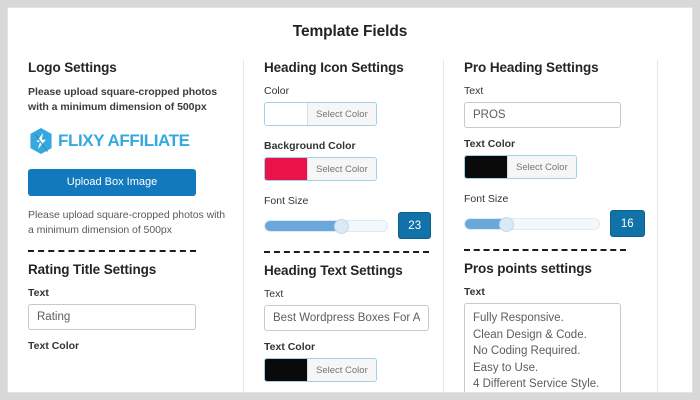 This screenshot has height=400, width=700. Describe the element at coordinates (334, 67) in the screenshot. I see `heading-icon-settings-title: Heading Icon Settings` at that location.